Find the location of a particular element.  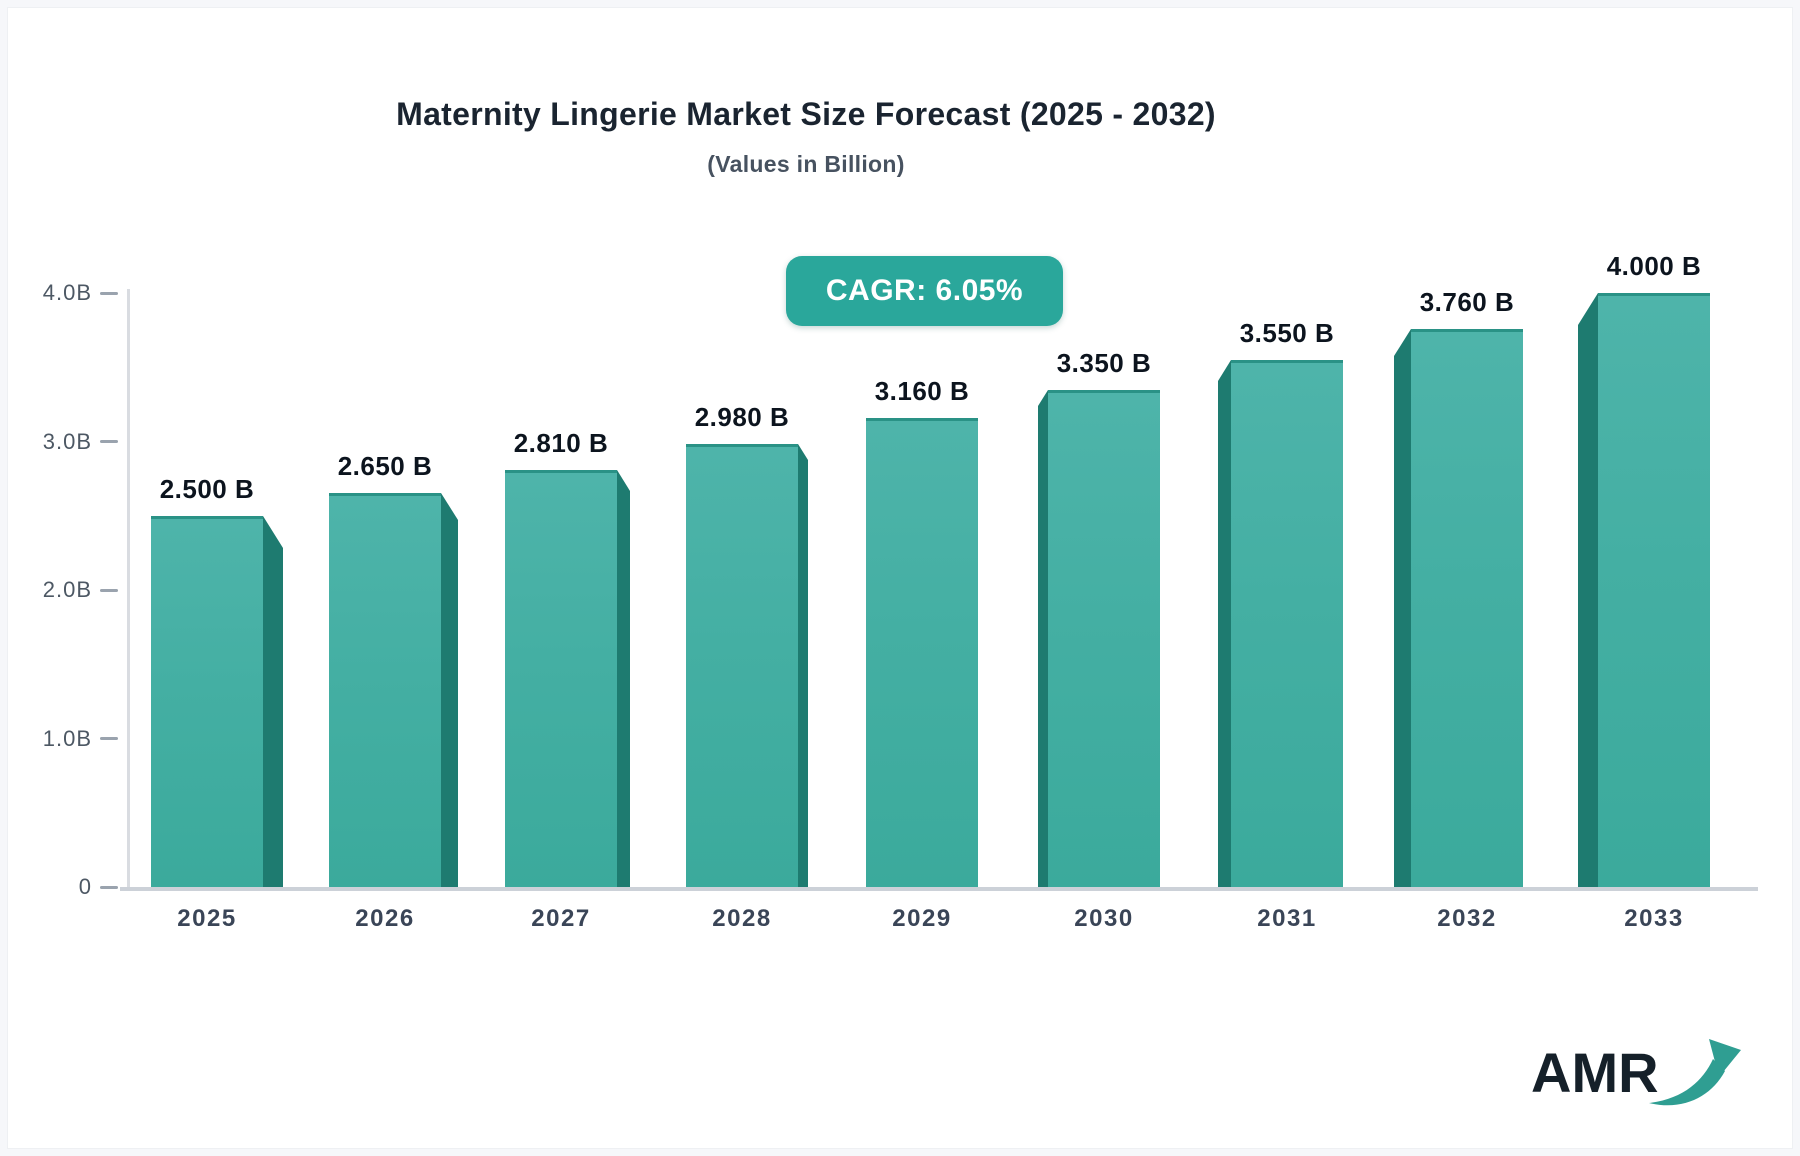

bar-value-label-2031: 3.550 B is located at coordinates (1287, 333).